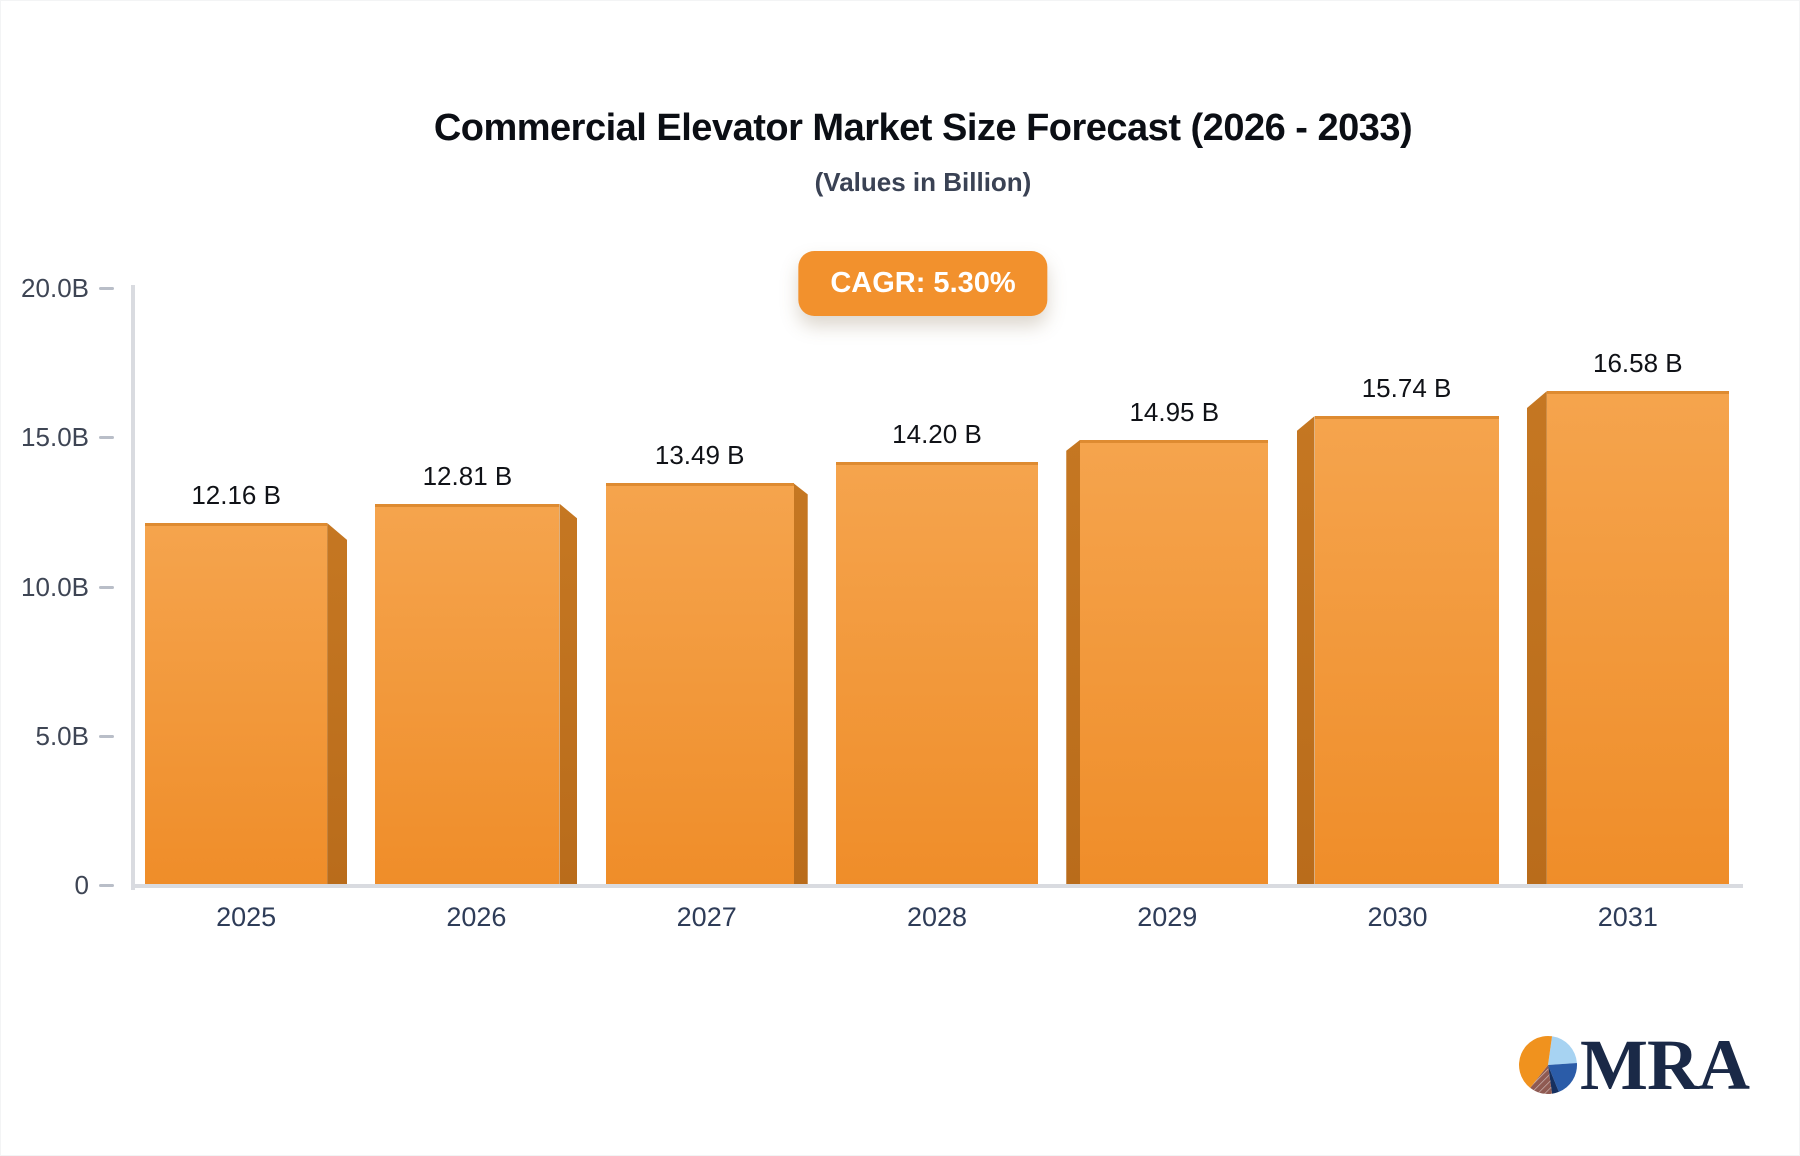  I want to click on bar-2025, so click(246, 704).